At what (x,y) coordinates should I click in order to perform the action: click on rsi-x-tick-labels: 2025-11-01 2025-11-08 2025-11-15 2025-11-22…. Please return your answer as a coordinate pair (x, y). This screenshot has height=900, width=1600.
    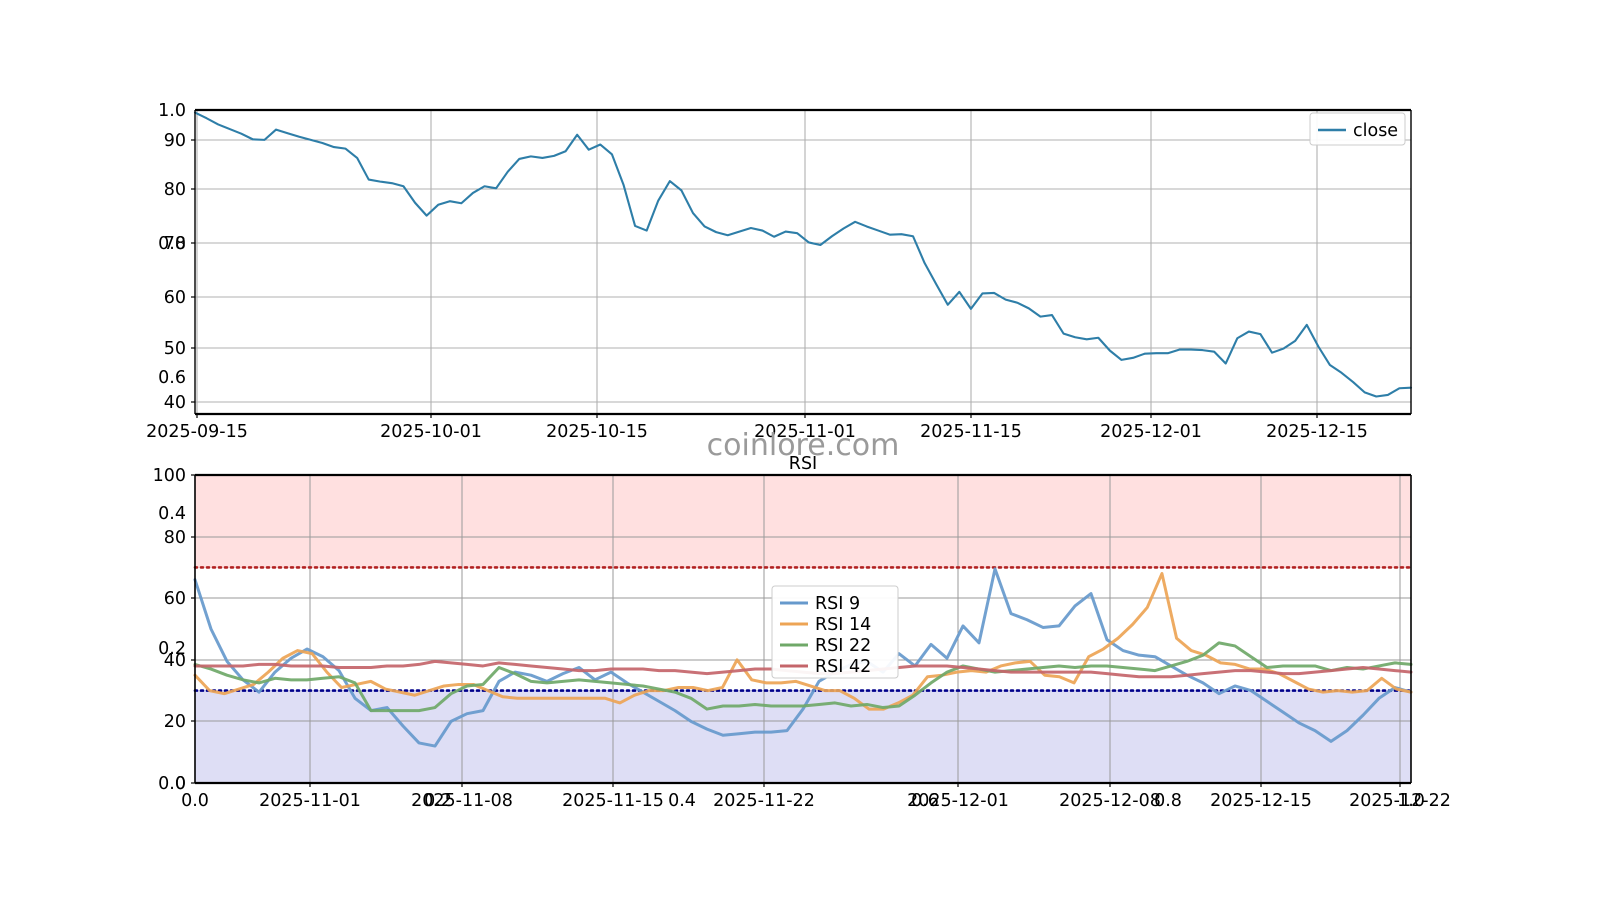
    Looking at the image, I should click on (855, 797).